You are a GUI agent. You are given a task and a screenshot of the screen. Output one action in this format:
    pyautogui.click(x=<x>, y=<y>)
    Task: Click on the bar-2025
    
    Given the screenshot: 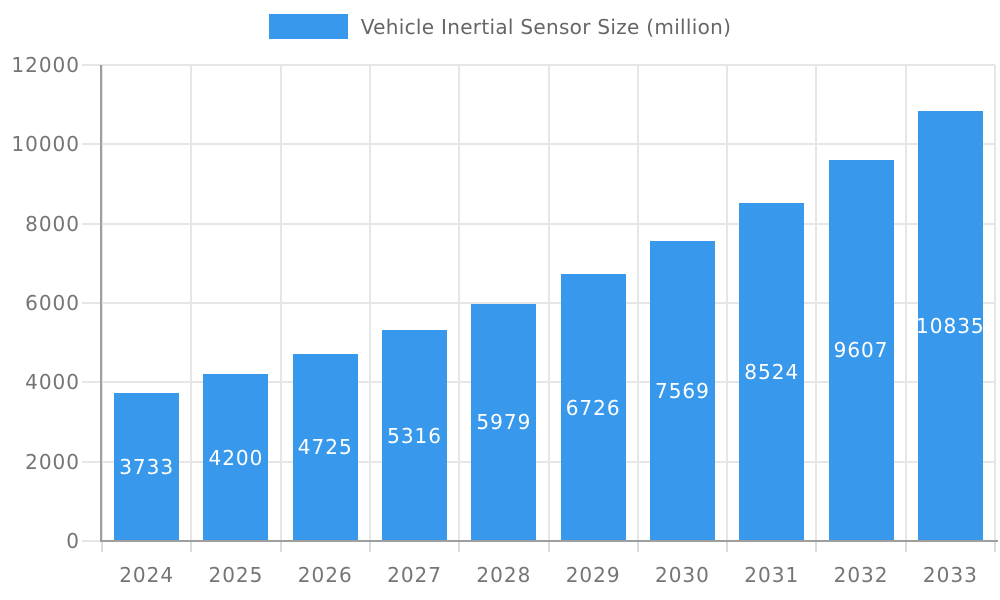 What is the action you would take?
    pyautogui.click(x=236, y=457)
    